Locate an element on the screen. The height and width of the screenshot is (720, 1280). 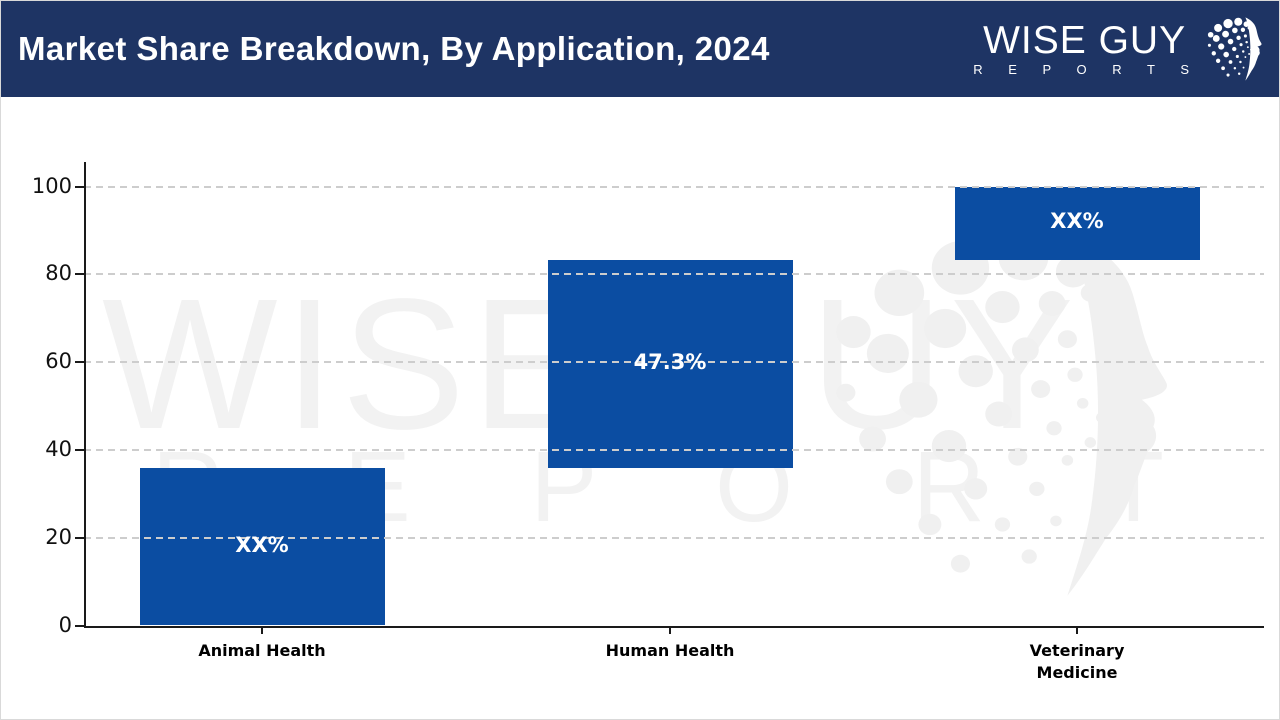
brand-subtext: R E P O R T S is located at coordinates (1086, 70).